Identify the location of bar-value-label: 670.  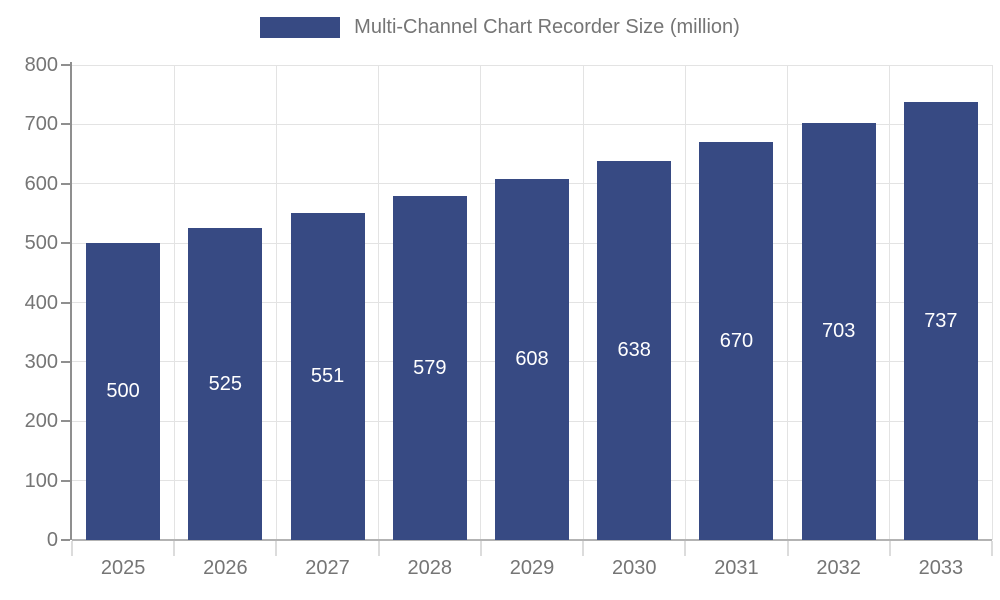
(736, 340).